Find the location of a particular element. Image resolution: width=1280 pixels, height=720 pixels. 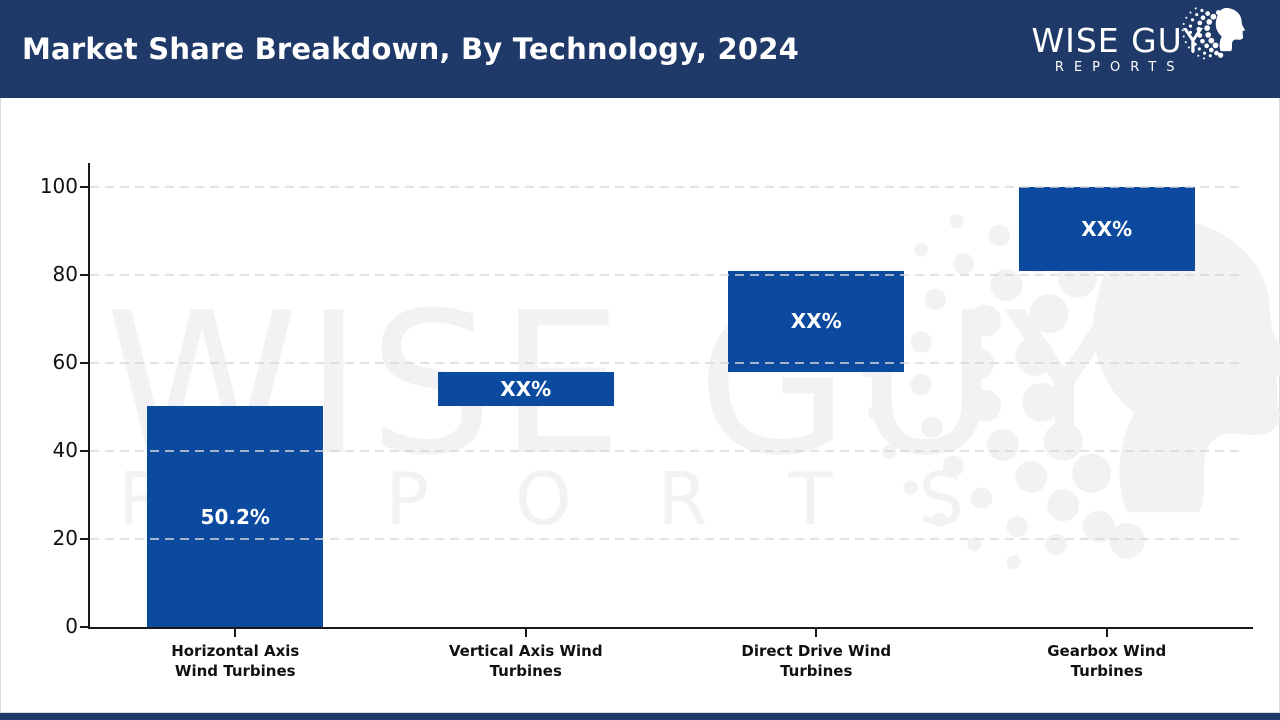

logo-text: WISE GUY REPORTS is located at coordinates (1117, 47).